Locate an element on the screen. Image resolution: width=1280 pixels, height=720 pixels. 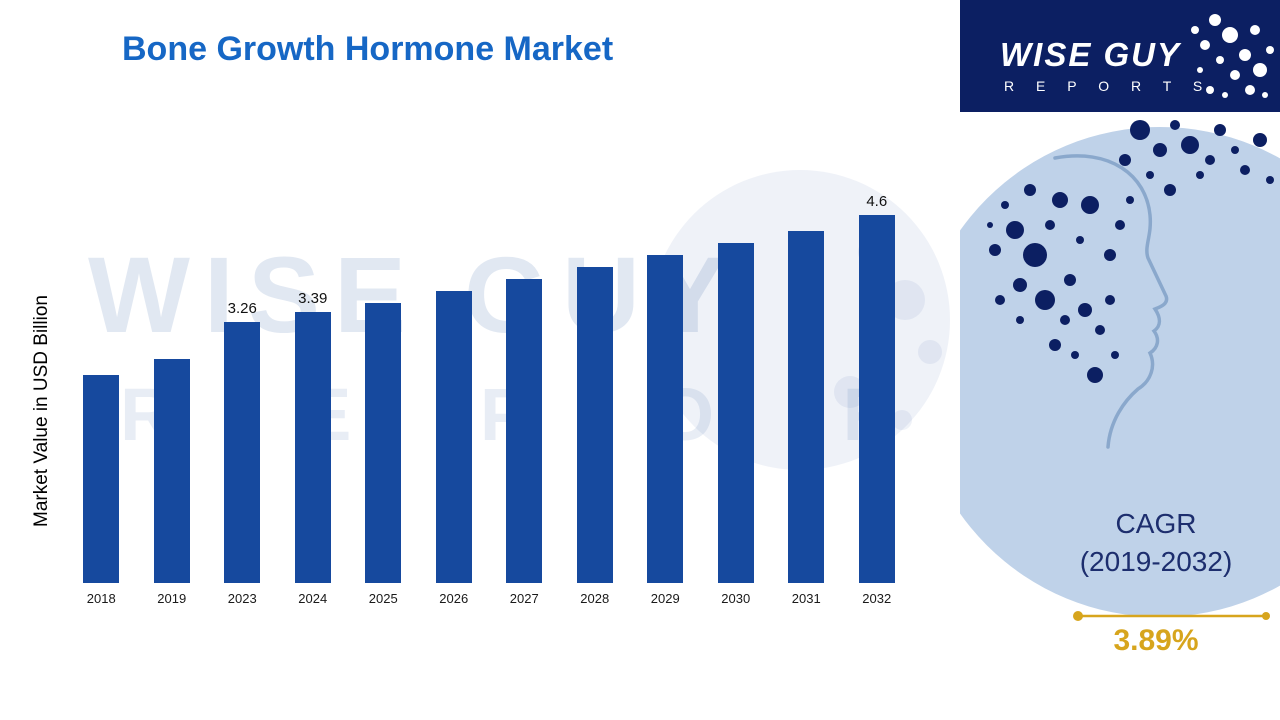
bar-2026 is located at coordinates (453, 437).